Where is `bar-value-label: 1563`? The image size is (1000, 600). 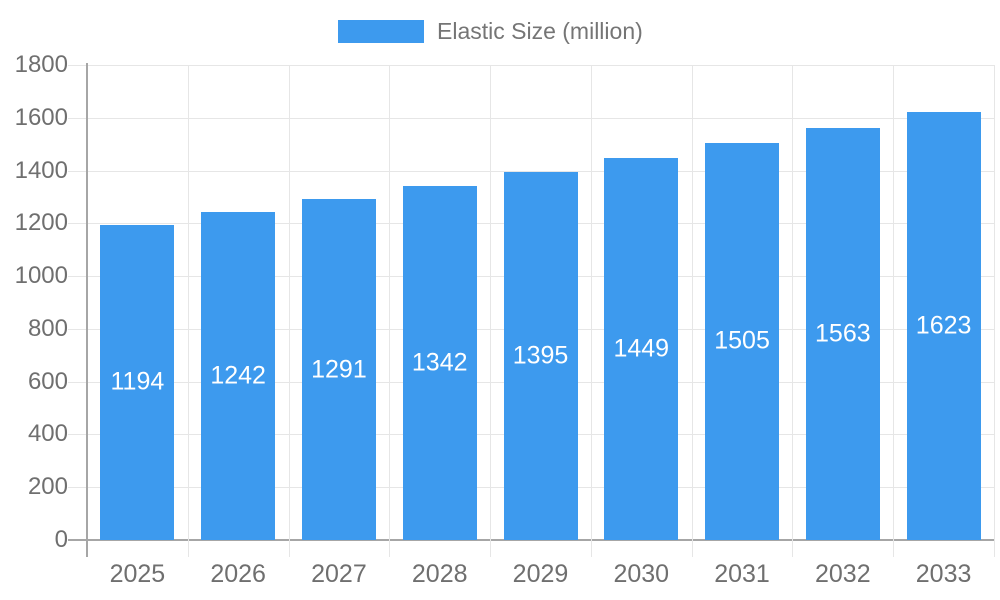
bar-value-label: 1563 is located at coordinates (843, 333).